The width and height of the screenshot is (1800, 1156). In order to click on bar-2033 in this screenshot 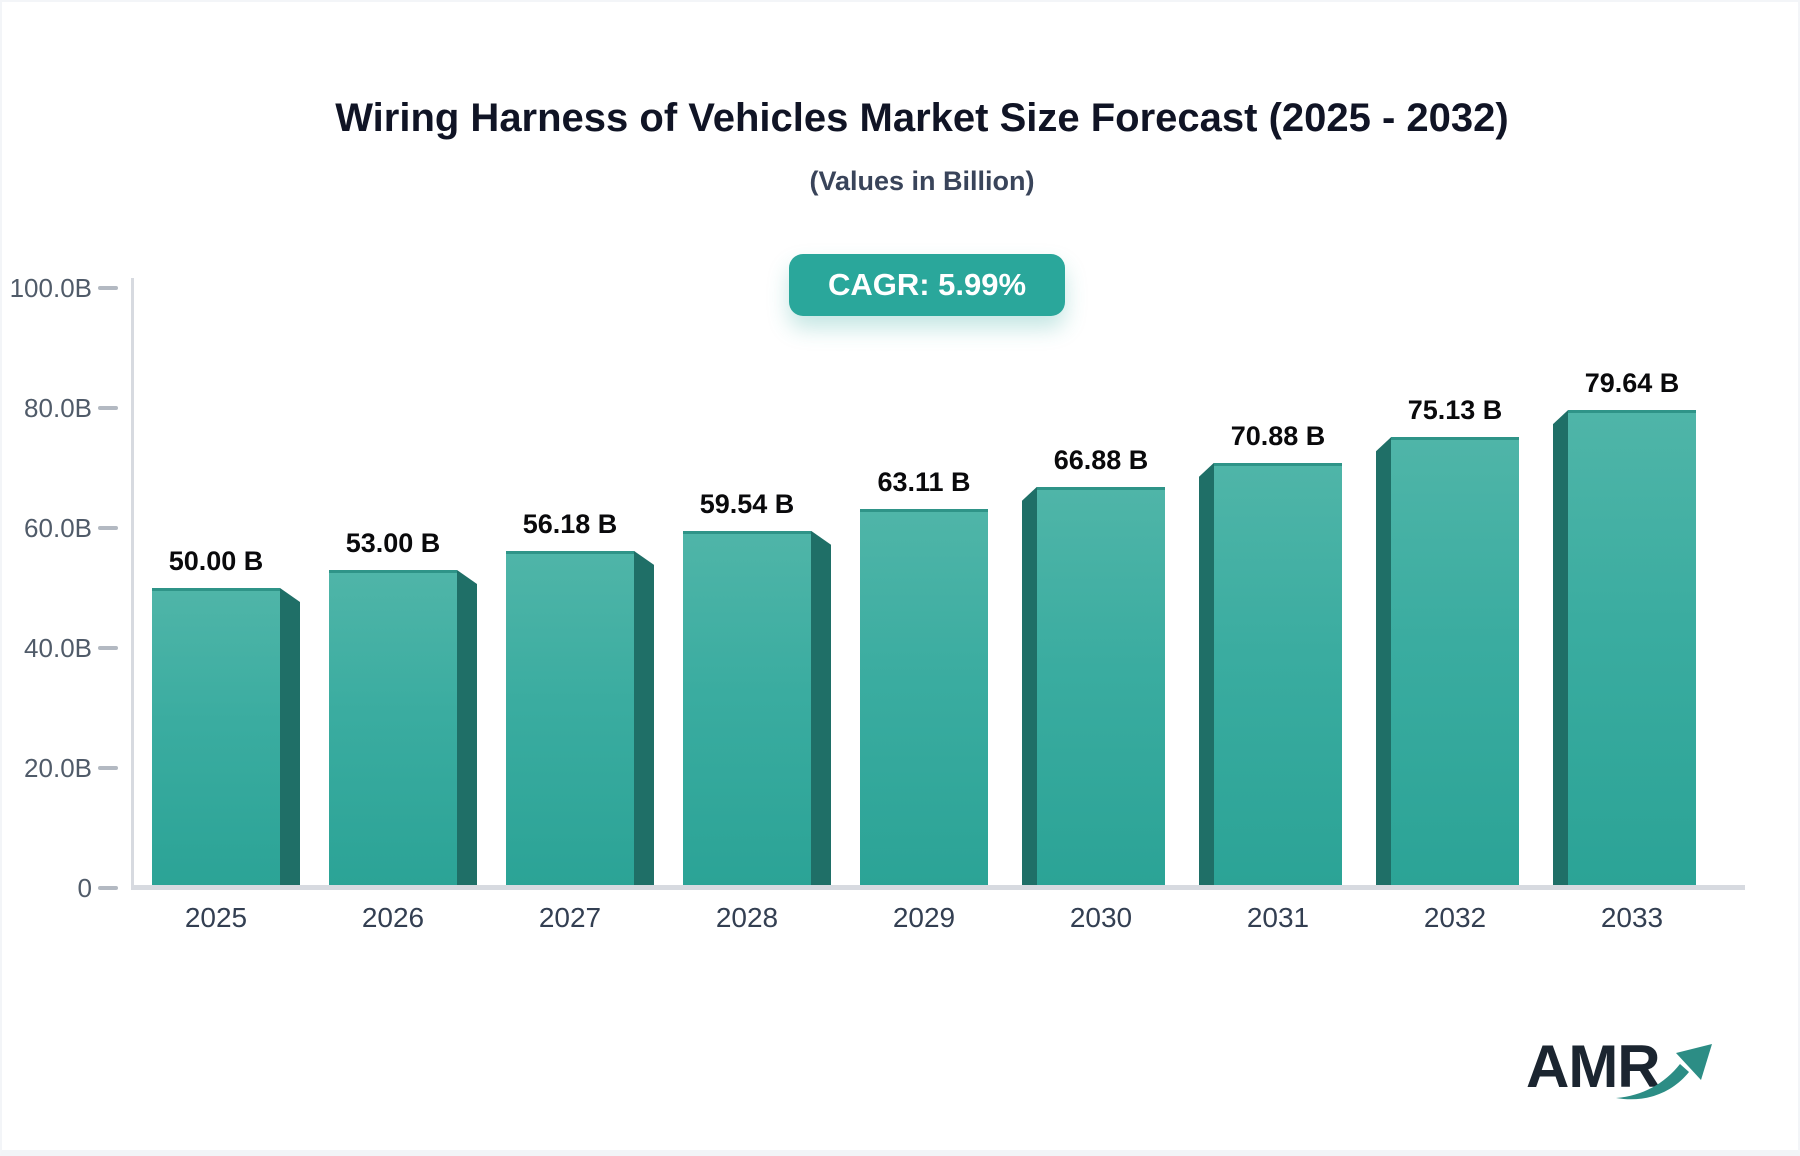, I will do `click(1632, 649)`.